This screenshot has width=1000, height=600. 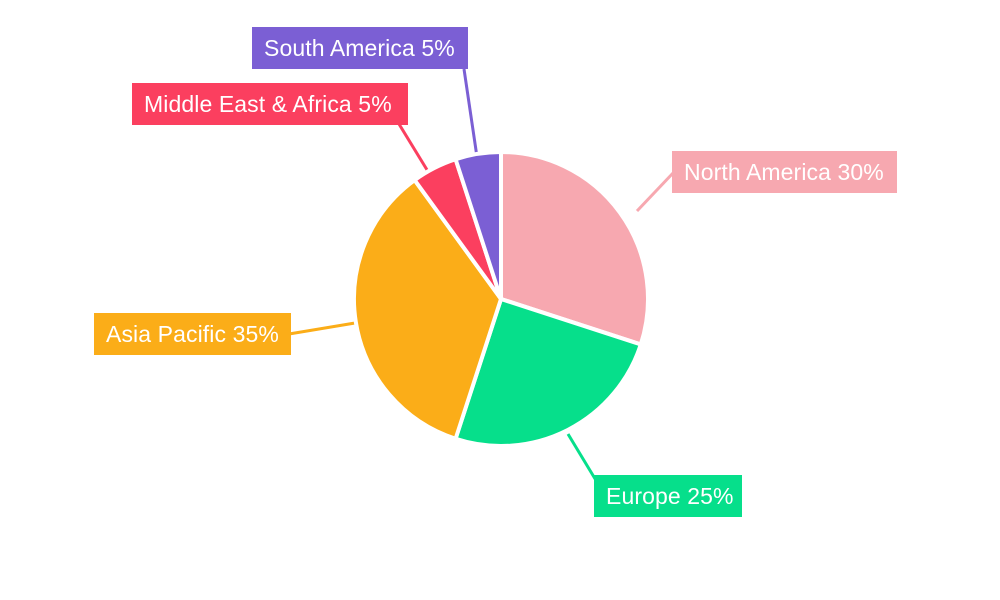 I want to click on pie-slice-south-america, so click(x=478, y=225).